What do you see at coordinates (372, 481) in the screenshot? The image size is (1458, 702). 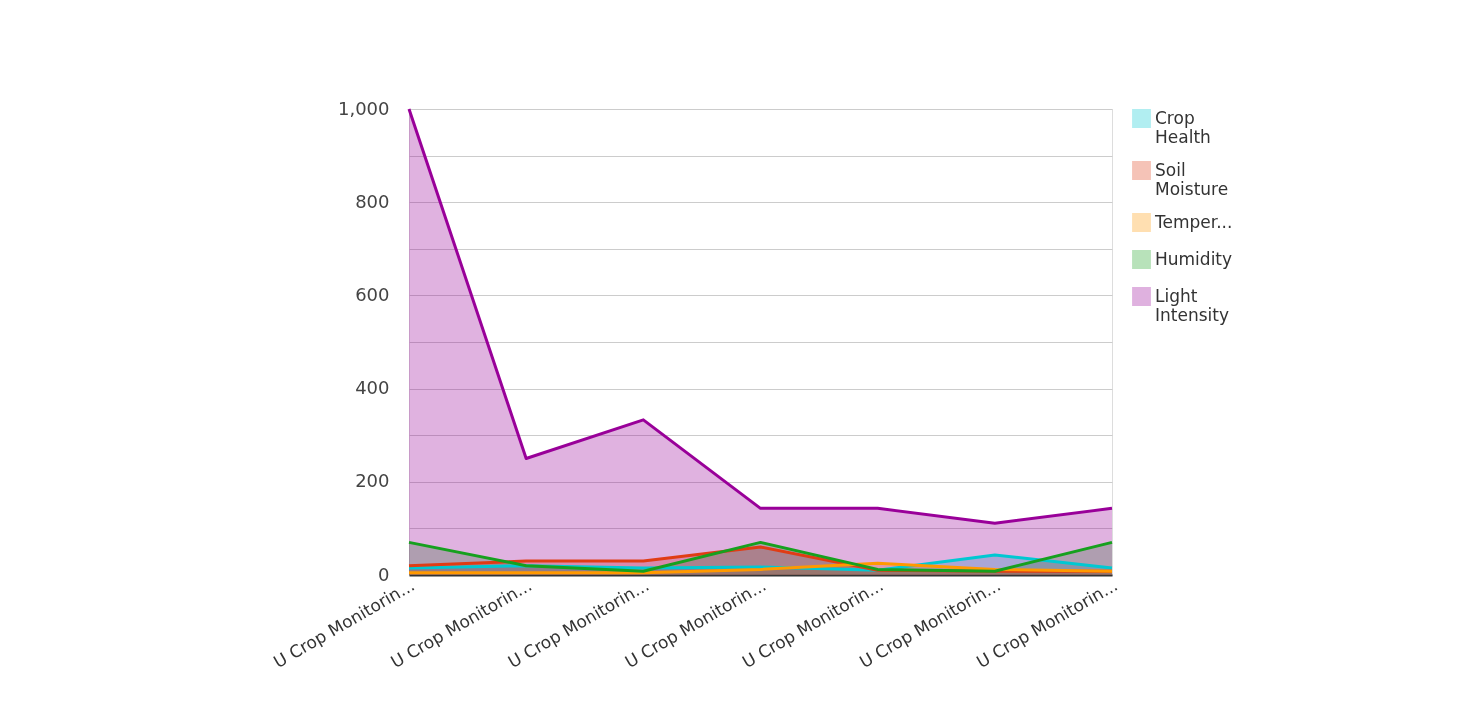 I see `y-tick-label: 200` at bounding box center [372, 481].